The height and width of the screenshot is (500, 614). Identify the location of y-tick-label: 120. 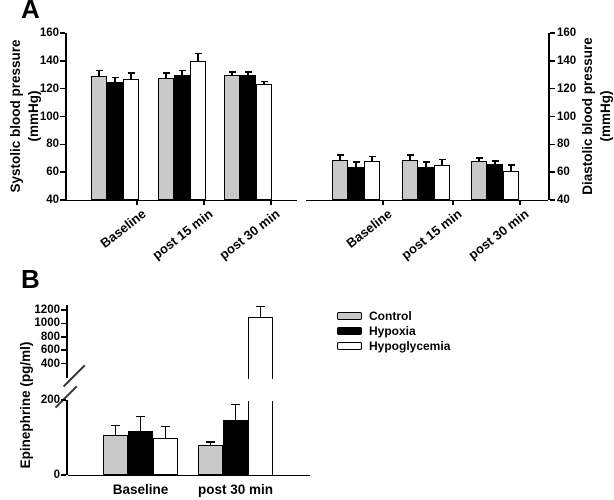
(49, 88).